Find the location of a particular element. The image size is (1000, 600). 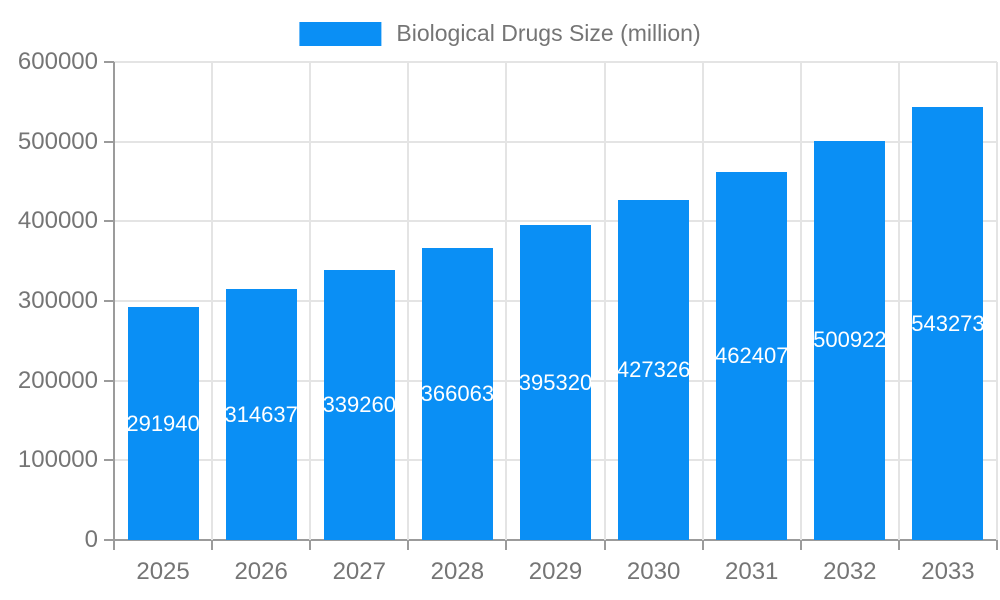

bar: 395320 is located at coordinates (555, 382).